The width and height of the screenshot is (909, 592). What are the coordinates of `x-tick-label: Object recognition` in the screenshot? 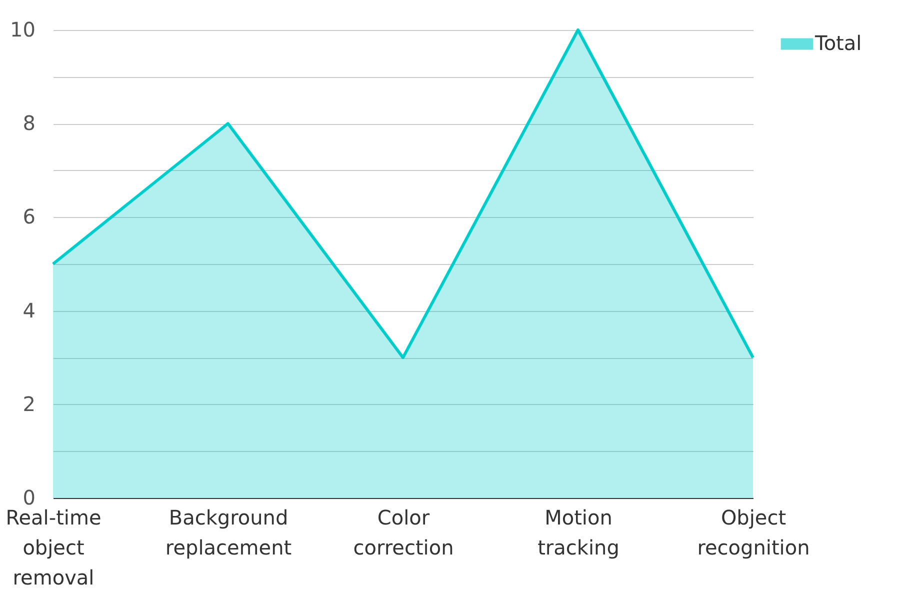 It's located at (753, 533).